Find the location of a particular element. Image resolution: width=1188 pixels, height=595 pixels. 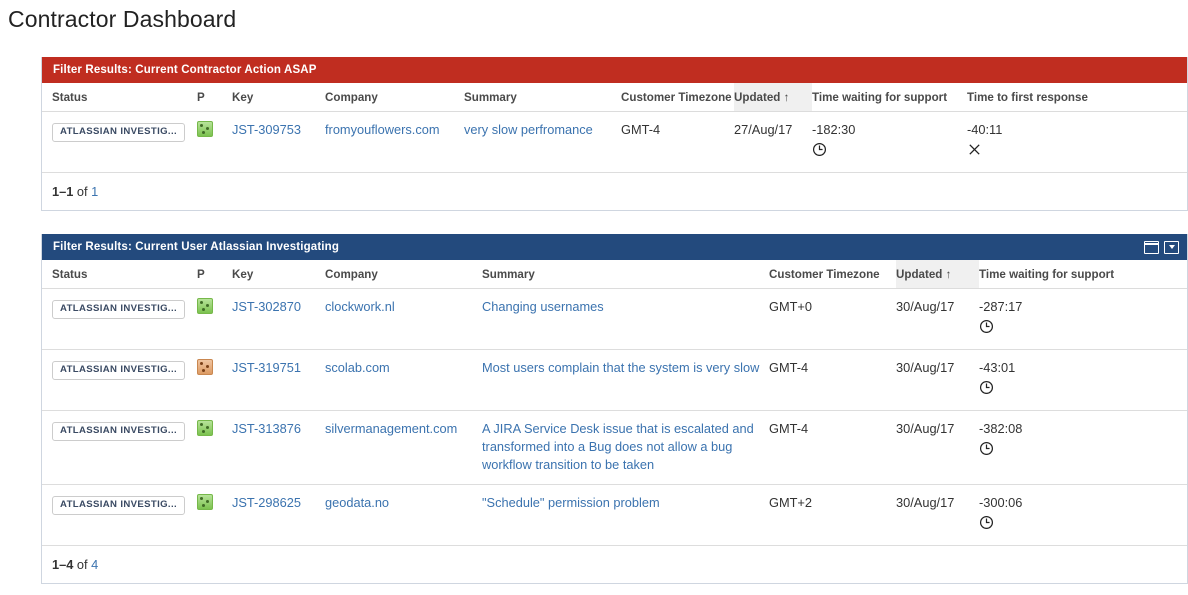

pagination-range: 1–4 is located at coordinates (63, 564).